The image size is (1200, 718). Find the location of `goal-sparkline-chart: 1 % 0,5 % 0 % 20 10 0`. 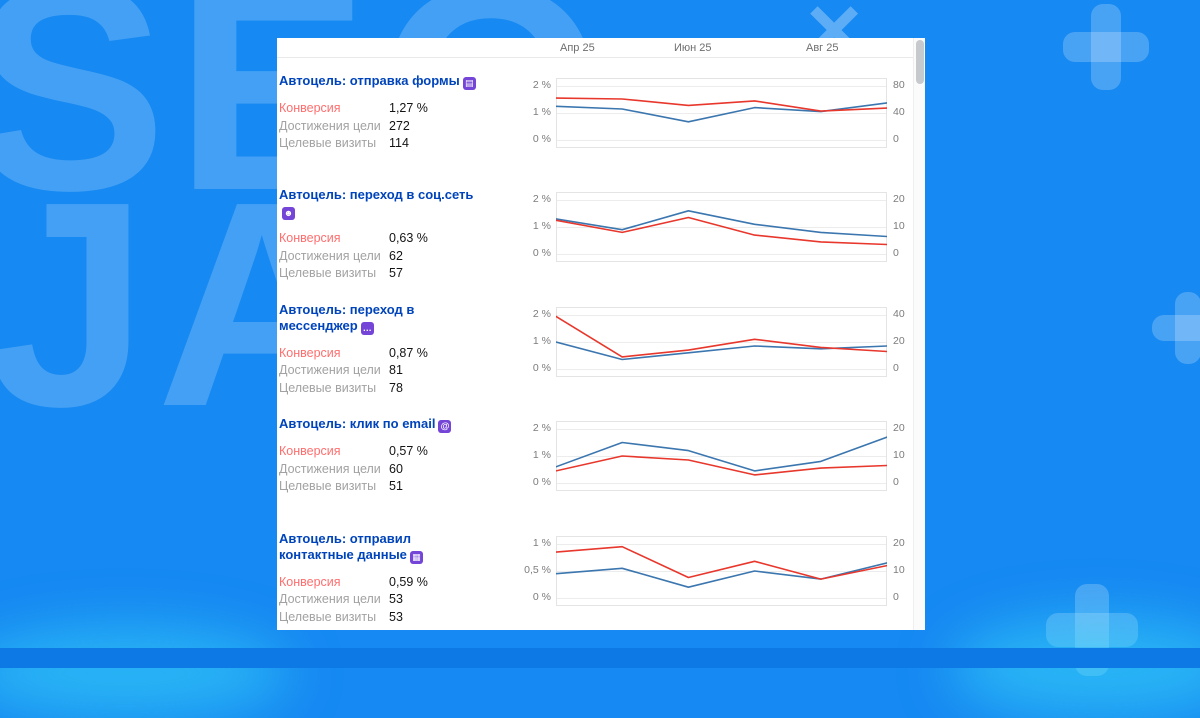

goal-sparkline-chart: 1 % 0,5 % 0 % 20 10 0 is located at coordinates (718, 582).